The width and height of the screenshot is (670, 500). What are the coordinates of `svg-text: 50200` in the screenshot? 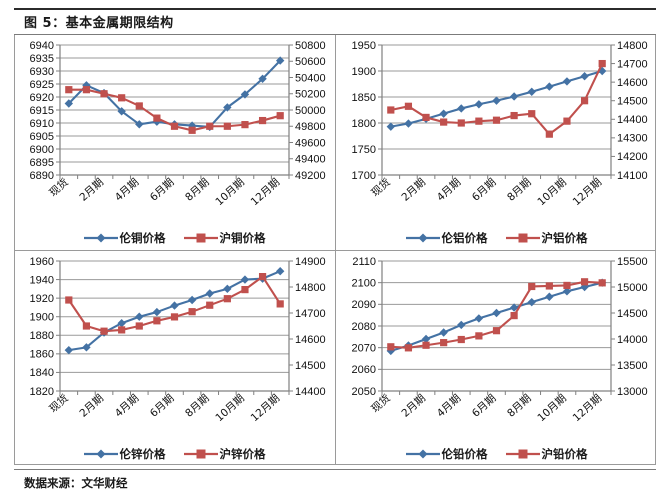 It's located at (310, 95).